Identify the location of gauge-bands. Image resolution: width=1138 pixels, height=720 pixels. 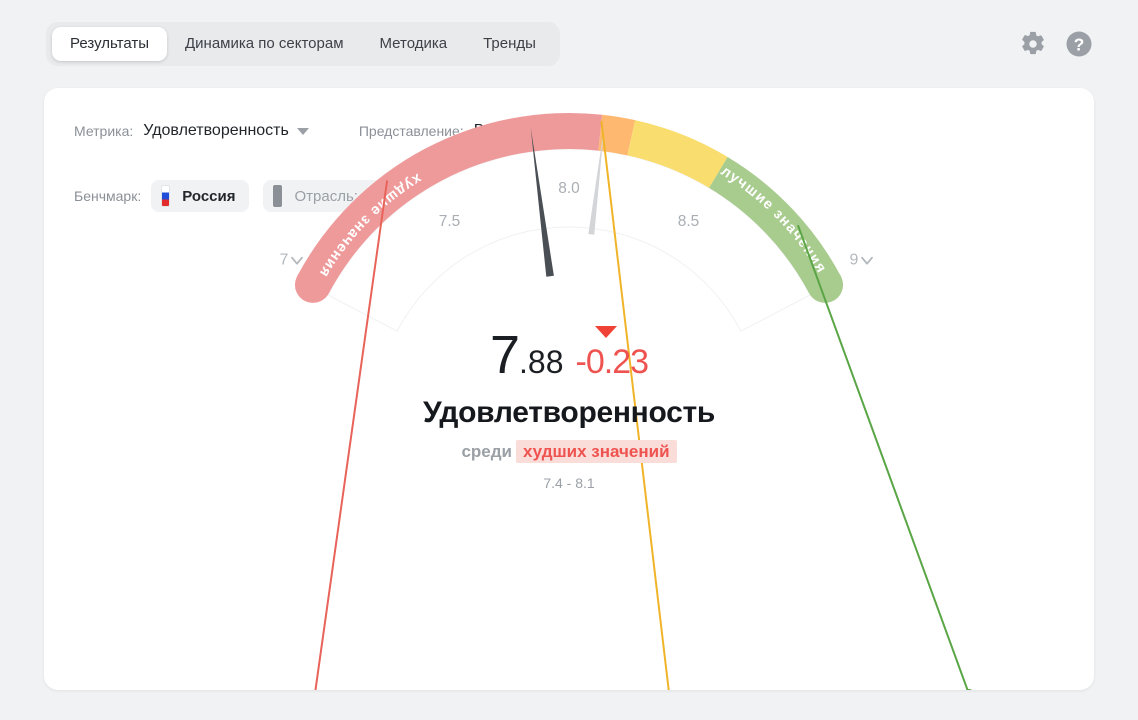
(569, 222).